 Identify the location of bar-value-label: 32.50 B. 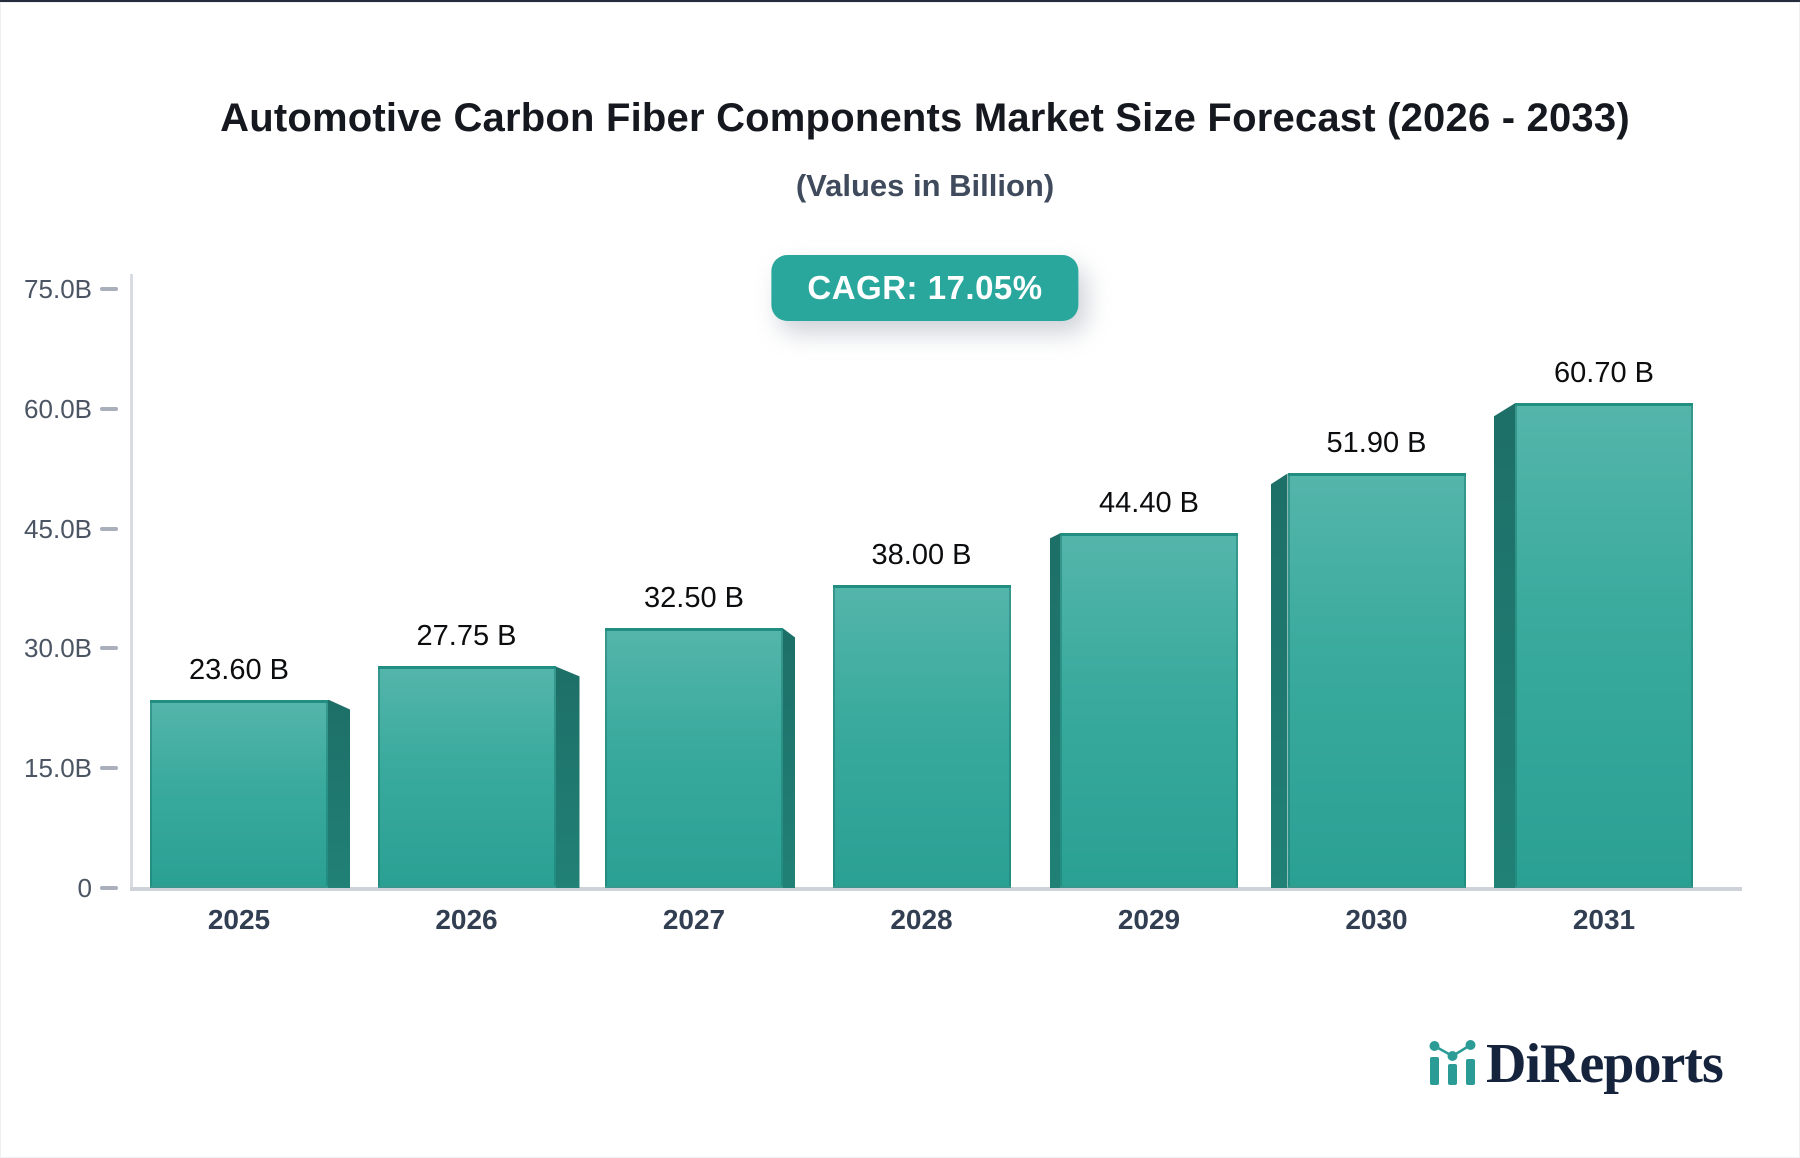
(694, 598).